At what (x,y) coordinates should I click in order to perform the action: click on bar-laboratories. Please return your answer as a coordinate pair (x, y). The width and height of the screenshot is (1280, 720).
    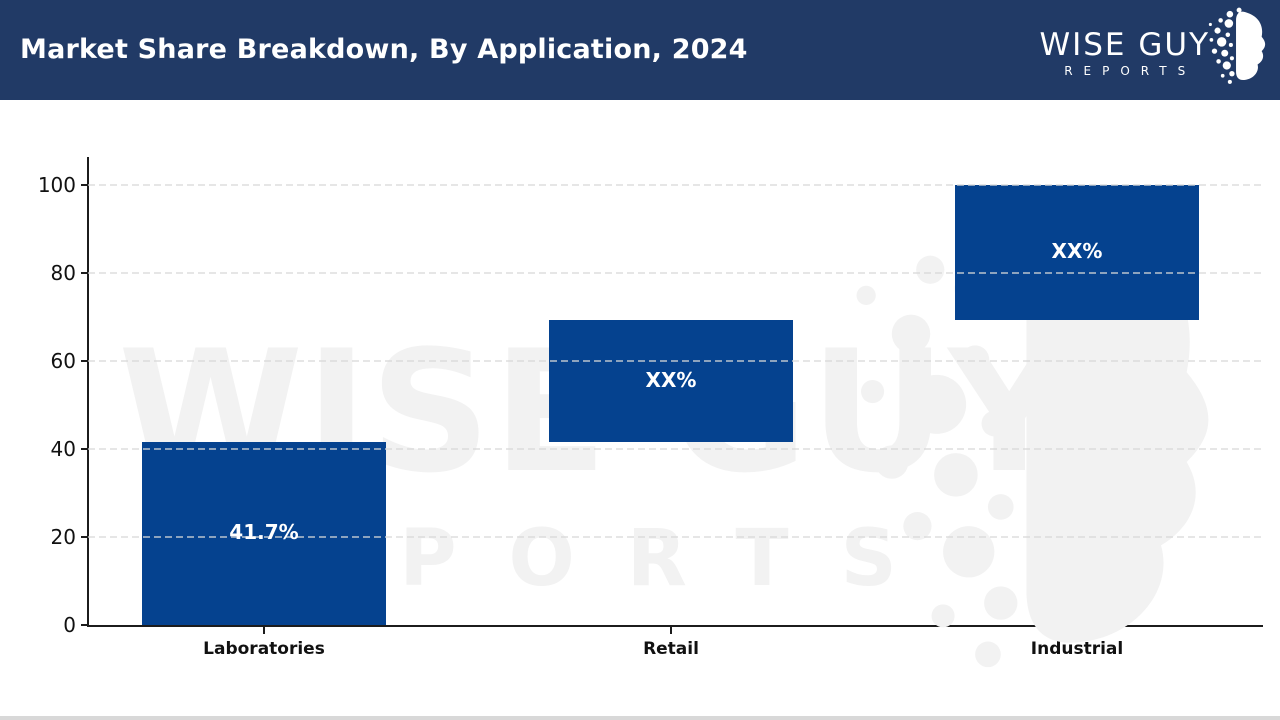
    Looking at the image, I should click on (264, 533).